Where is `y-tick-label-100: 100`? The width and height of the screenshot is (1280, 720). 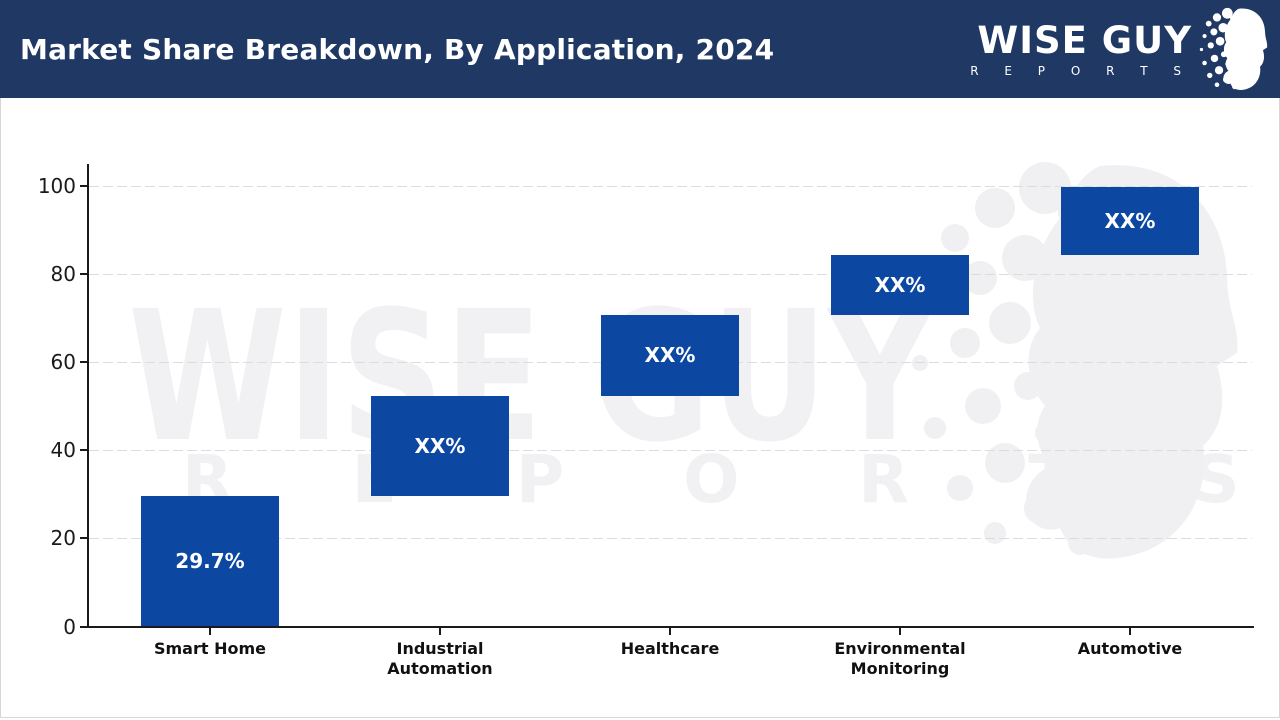 y-tick-label-100: 100 is located at coordinates (56, 186).